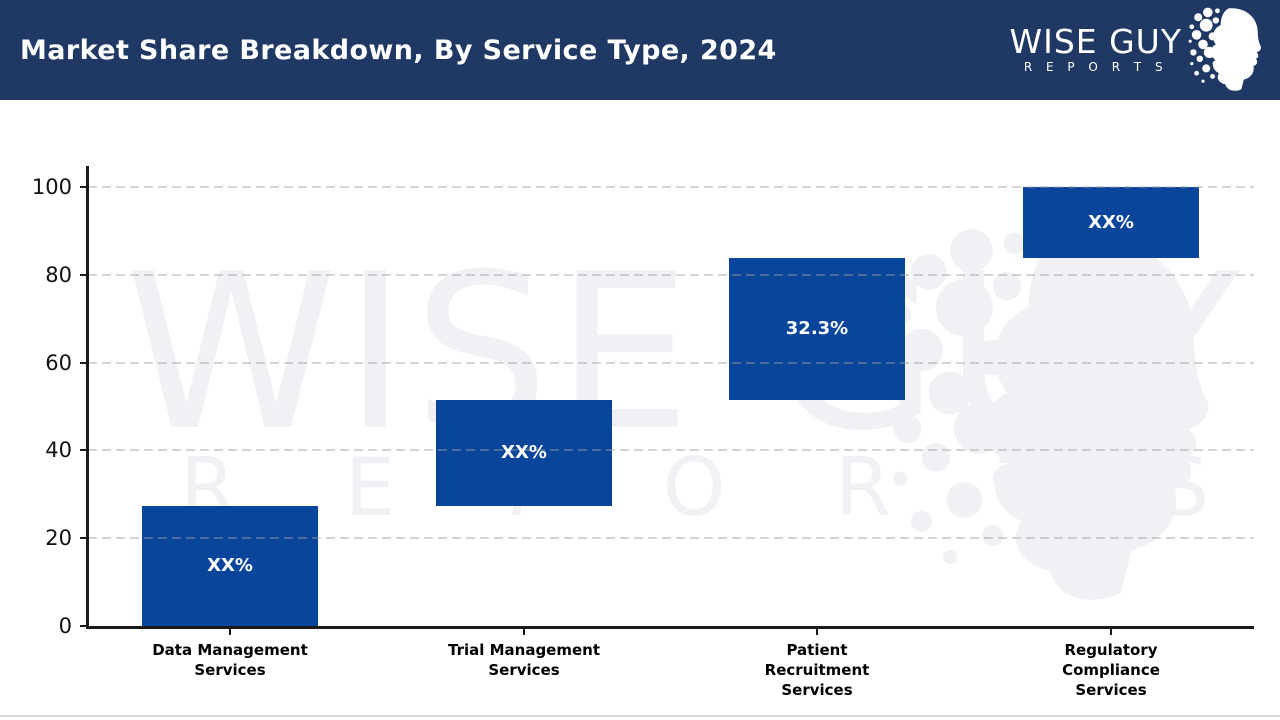 The width and height of the screenshot is (1280, 720). What do you see at coordinates (58, 274) in the screenshot?
I see `y-tick-label: 80` at bounding box center [58, 274].